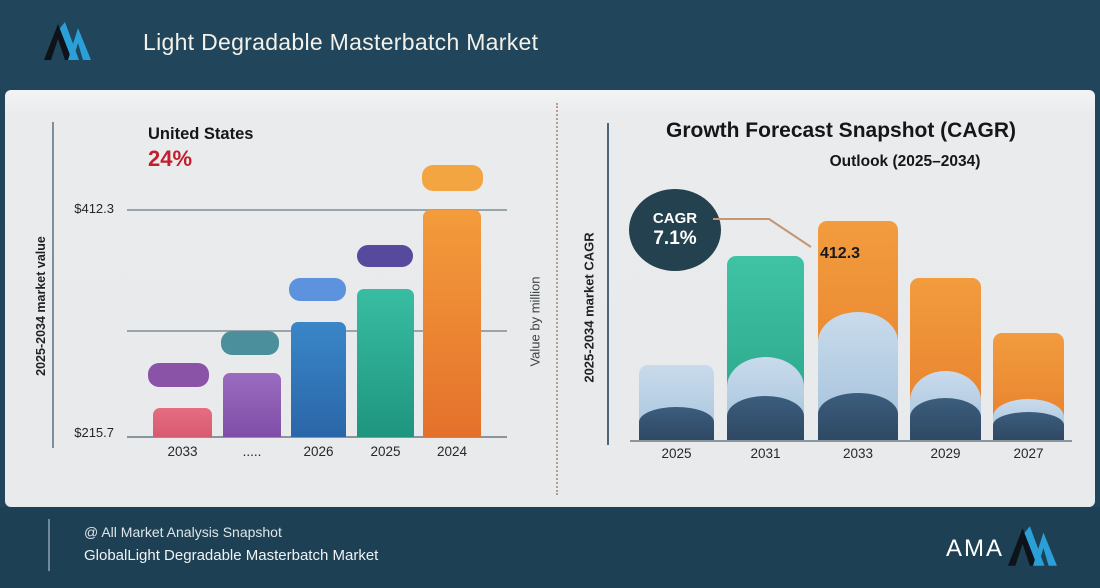 This screenshot has height=588, width=1100. I want to click on right-chart-subtitle: Outlook (2025–2034), so click(905, 161).